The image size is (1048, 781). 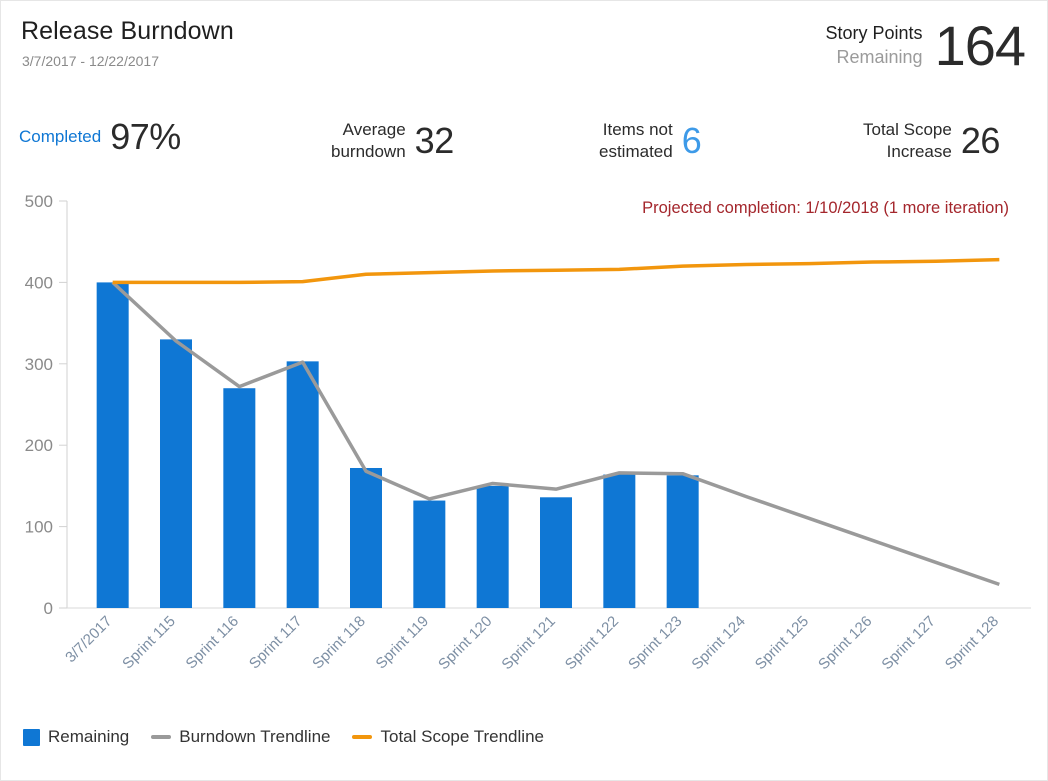 What do you see at coordinates (127, 31) in the screenshot?
I see `page-title: Release Burndown` at bounding box center [127, 31].